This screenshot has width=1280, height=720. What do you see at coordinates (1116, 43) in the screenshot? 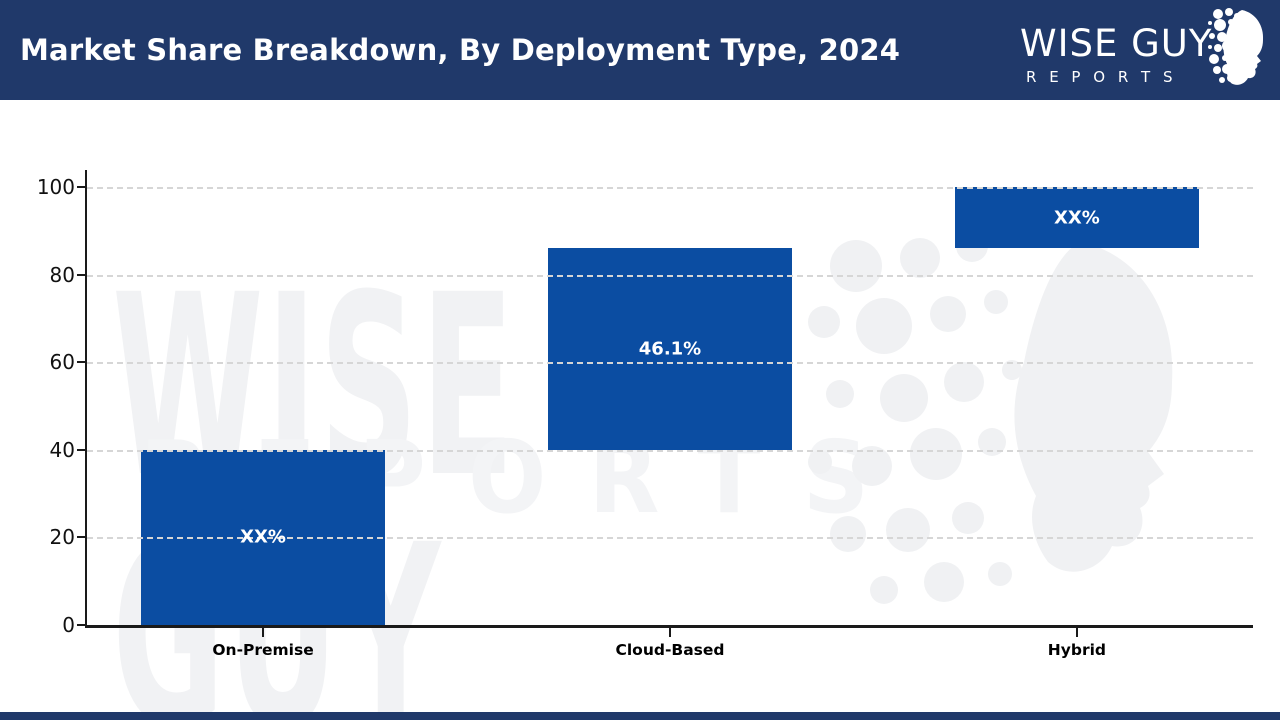
I see `logo-text-wise-guy: WISE GUY` at bounding box center [1116, 43].